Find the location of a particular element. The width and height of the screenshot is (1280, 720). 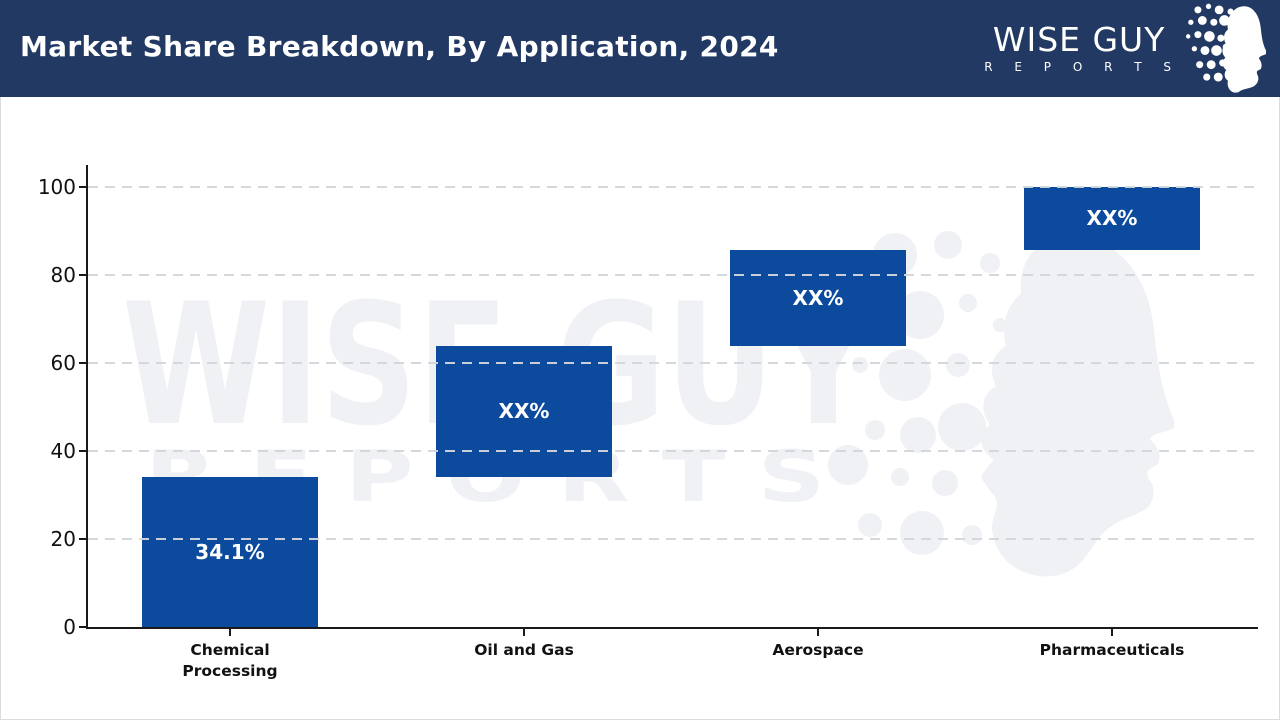

x-axis-category-label: Oil and Gas is located at coordinates (524, 650).